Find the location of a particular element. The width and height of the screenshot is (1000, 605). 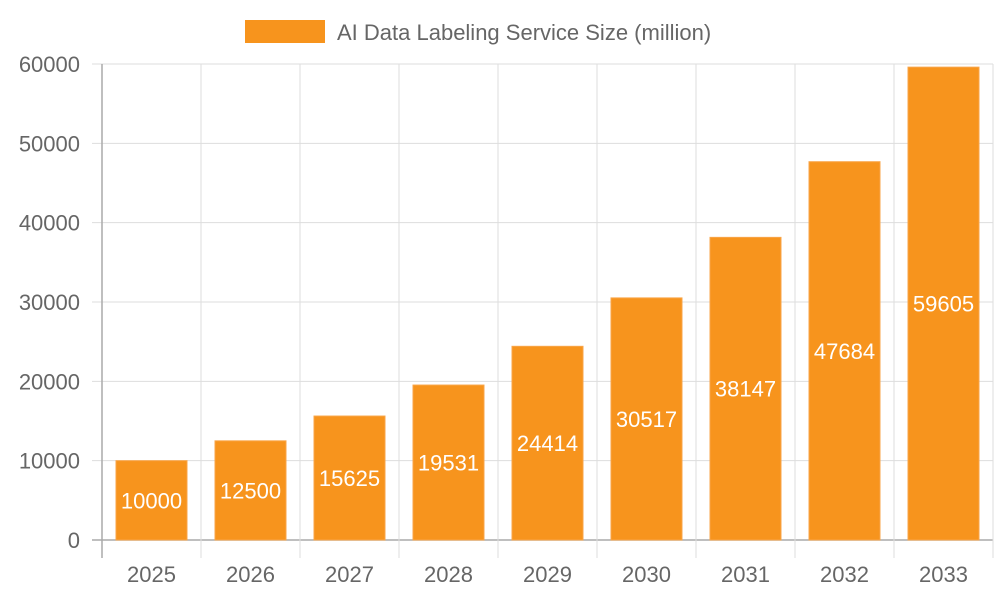

data-label: 30517 is located at coordinates (646, 419).